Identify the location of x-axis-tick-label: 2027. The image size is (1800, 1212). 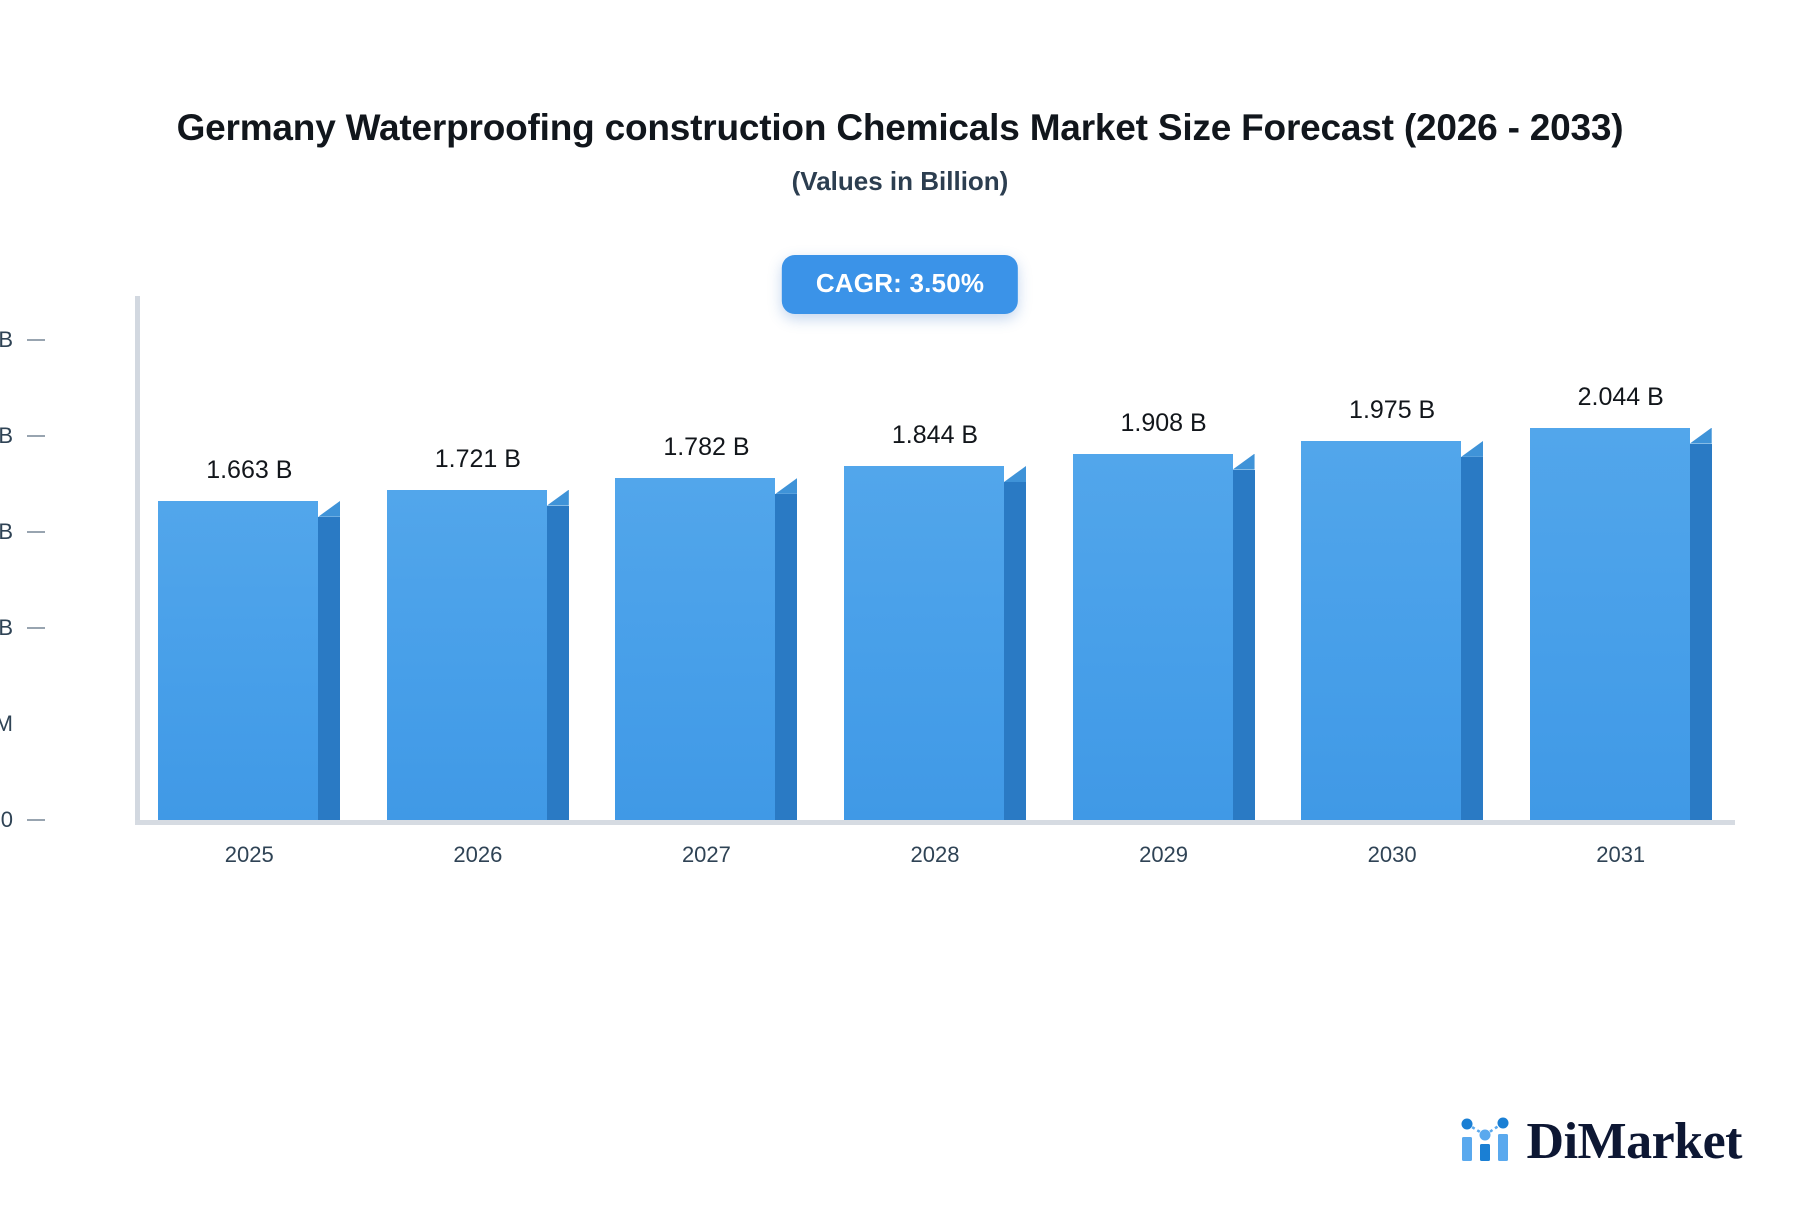
(706, 854).